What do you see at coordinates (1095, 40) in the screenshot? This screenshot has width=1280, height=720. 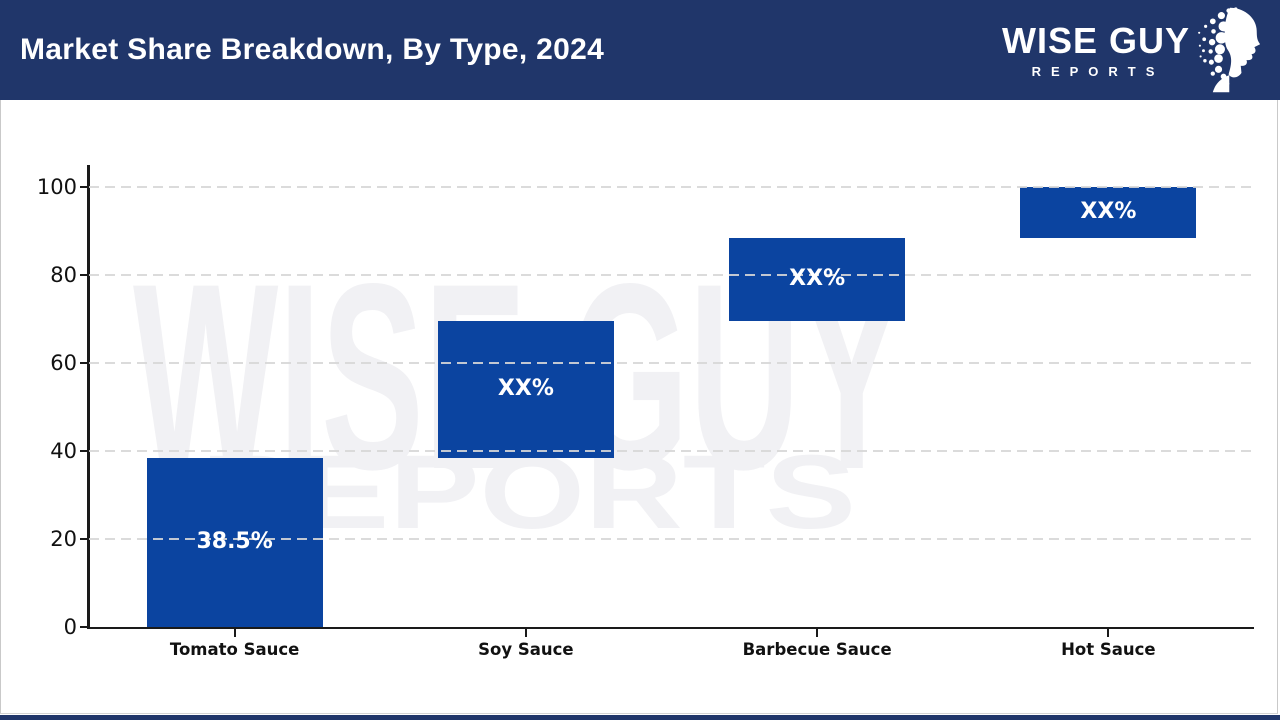 I see `brand-name: WISE GUY` at bounding box center [1095, 40].